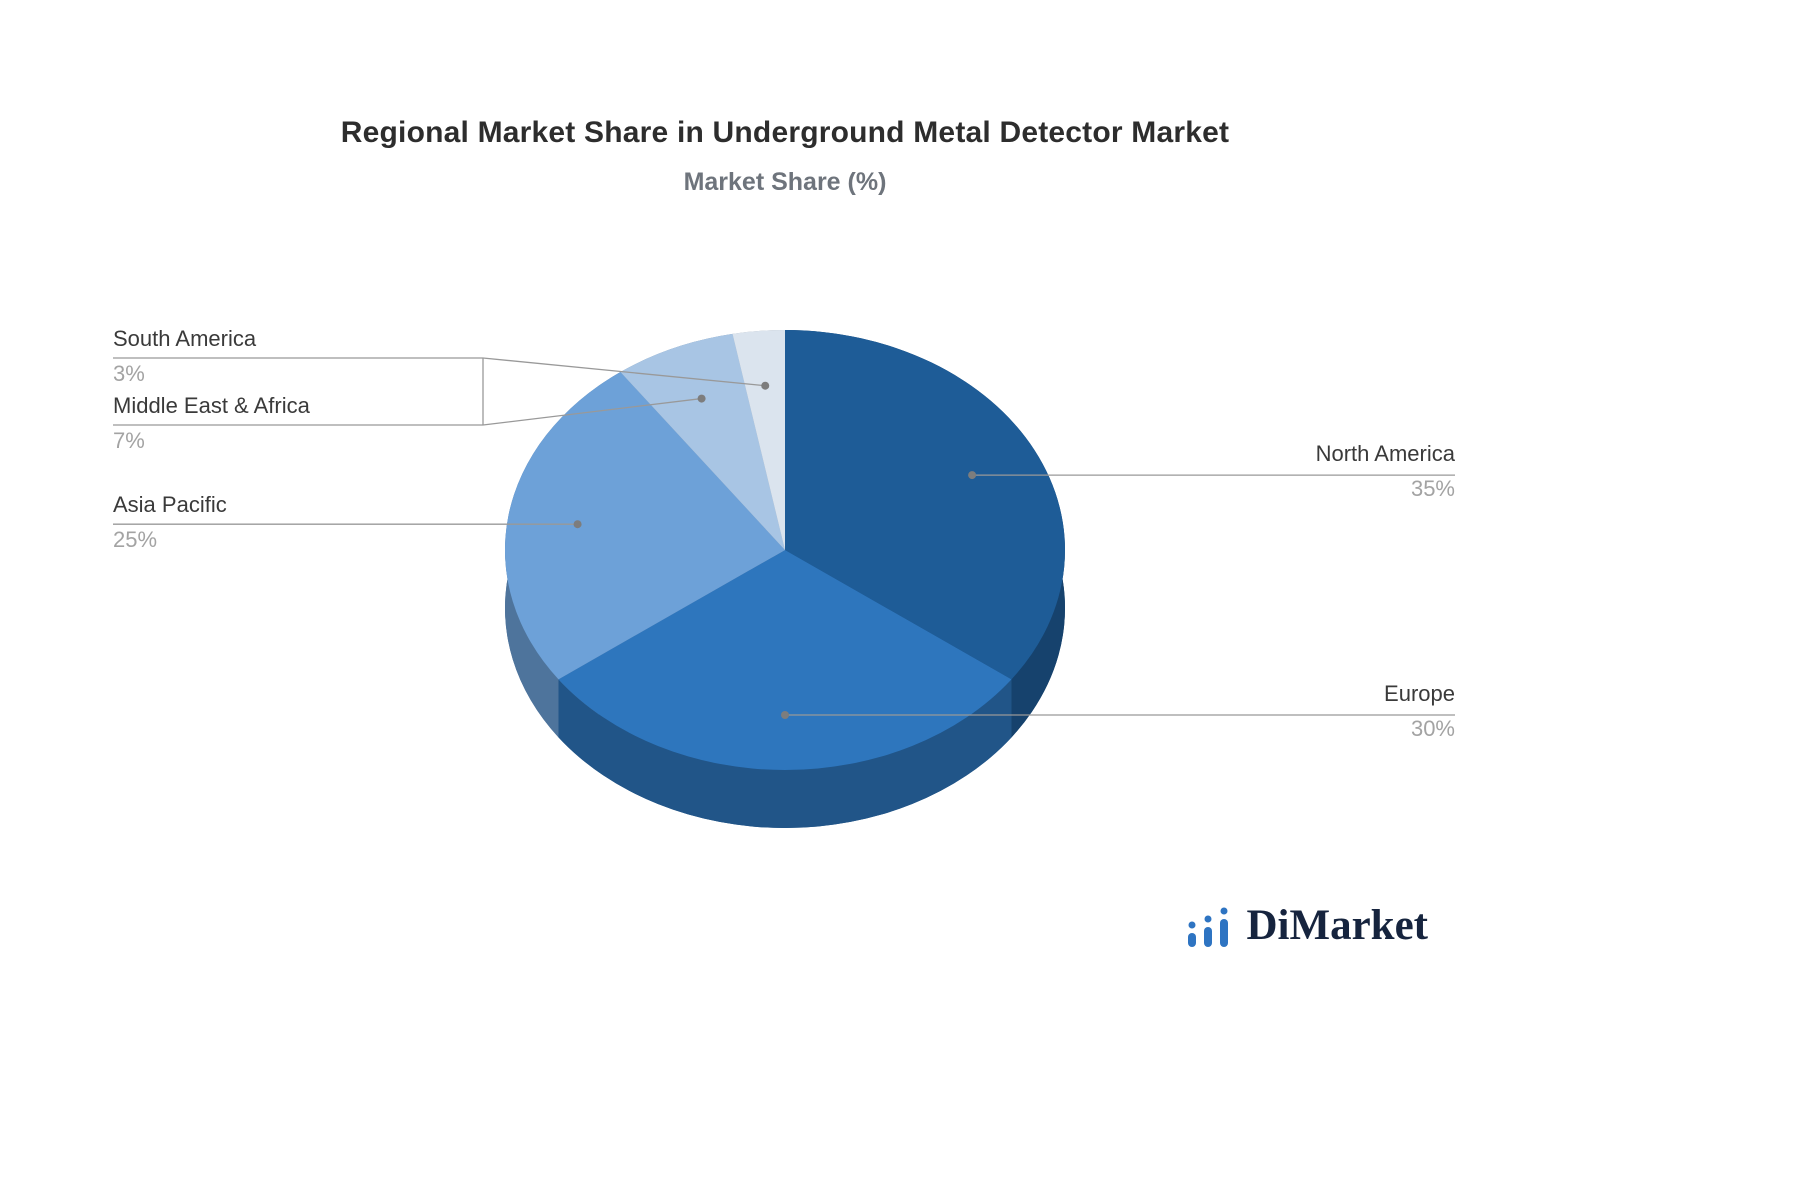  Describe the element at coordinates (1419, 693) in the screenshot. I see `label-europe-name: Europe` at that location.